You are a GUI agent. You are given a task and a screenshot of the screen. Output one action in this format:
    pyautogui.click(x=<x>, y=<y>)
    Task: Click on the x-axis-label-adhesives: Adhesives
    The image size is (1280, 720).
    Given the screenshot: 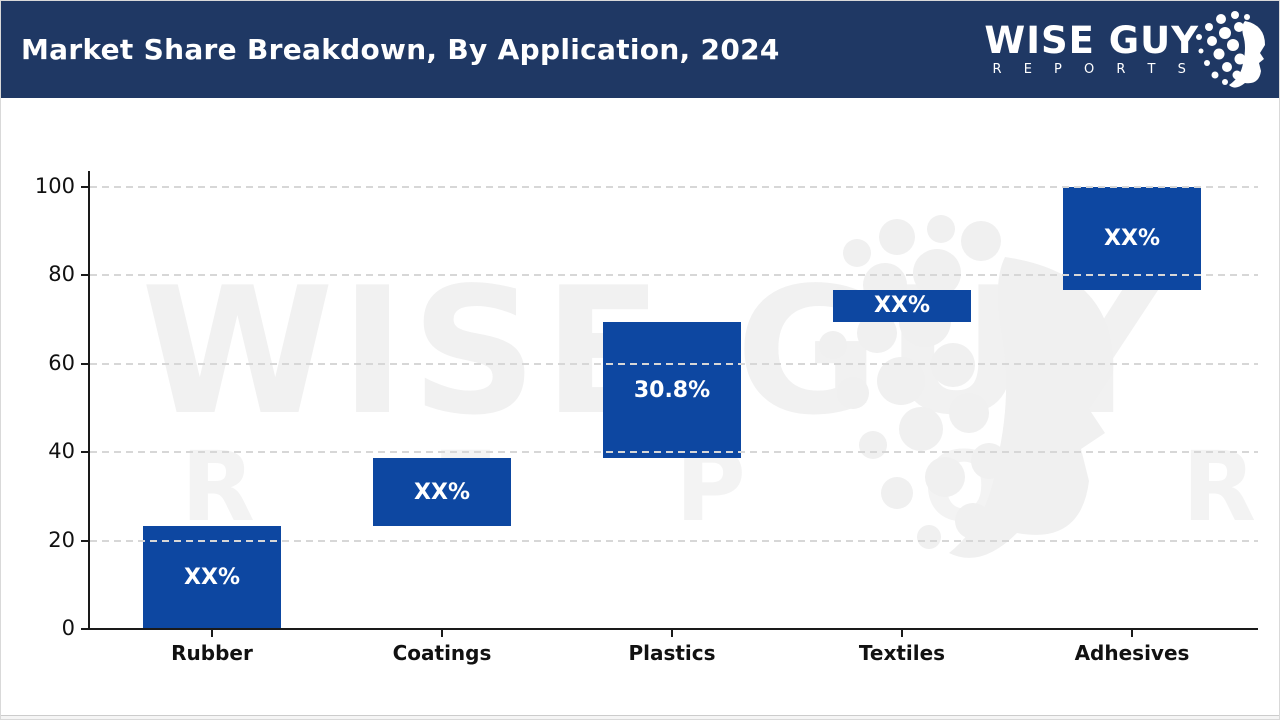 What is the action you would take?
    pyautogui.click(x=1132, y=653)
    